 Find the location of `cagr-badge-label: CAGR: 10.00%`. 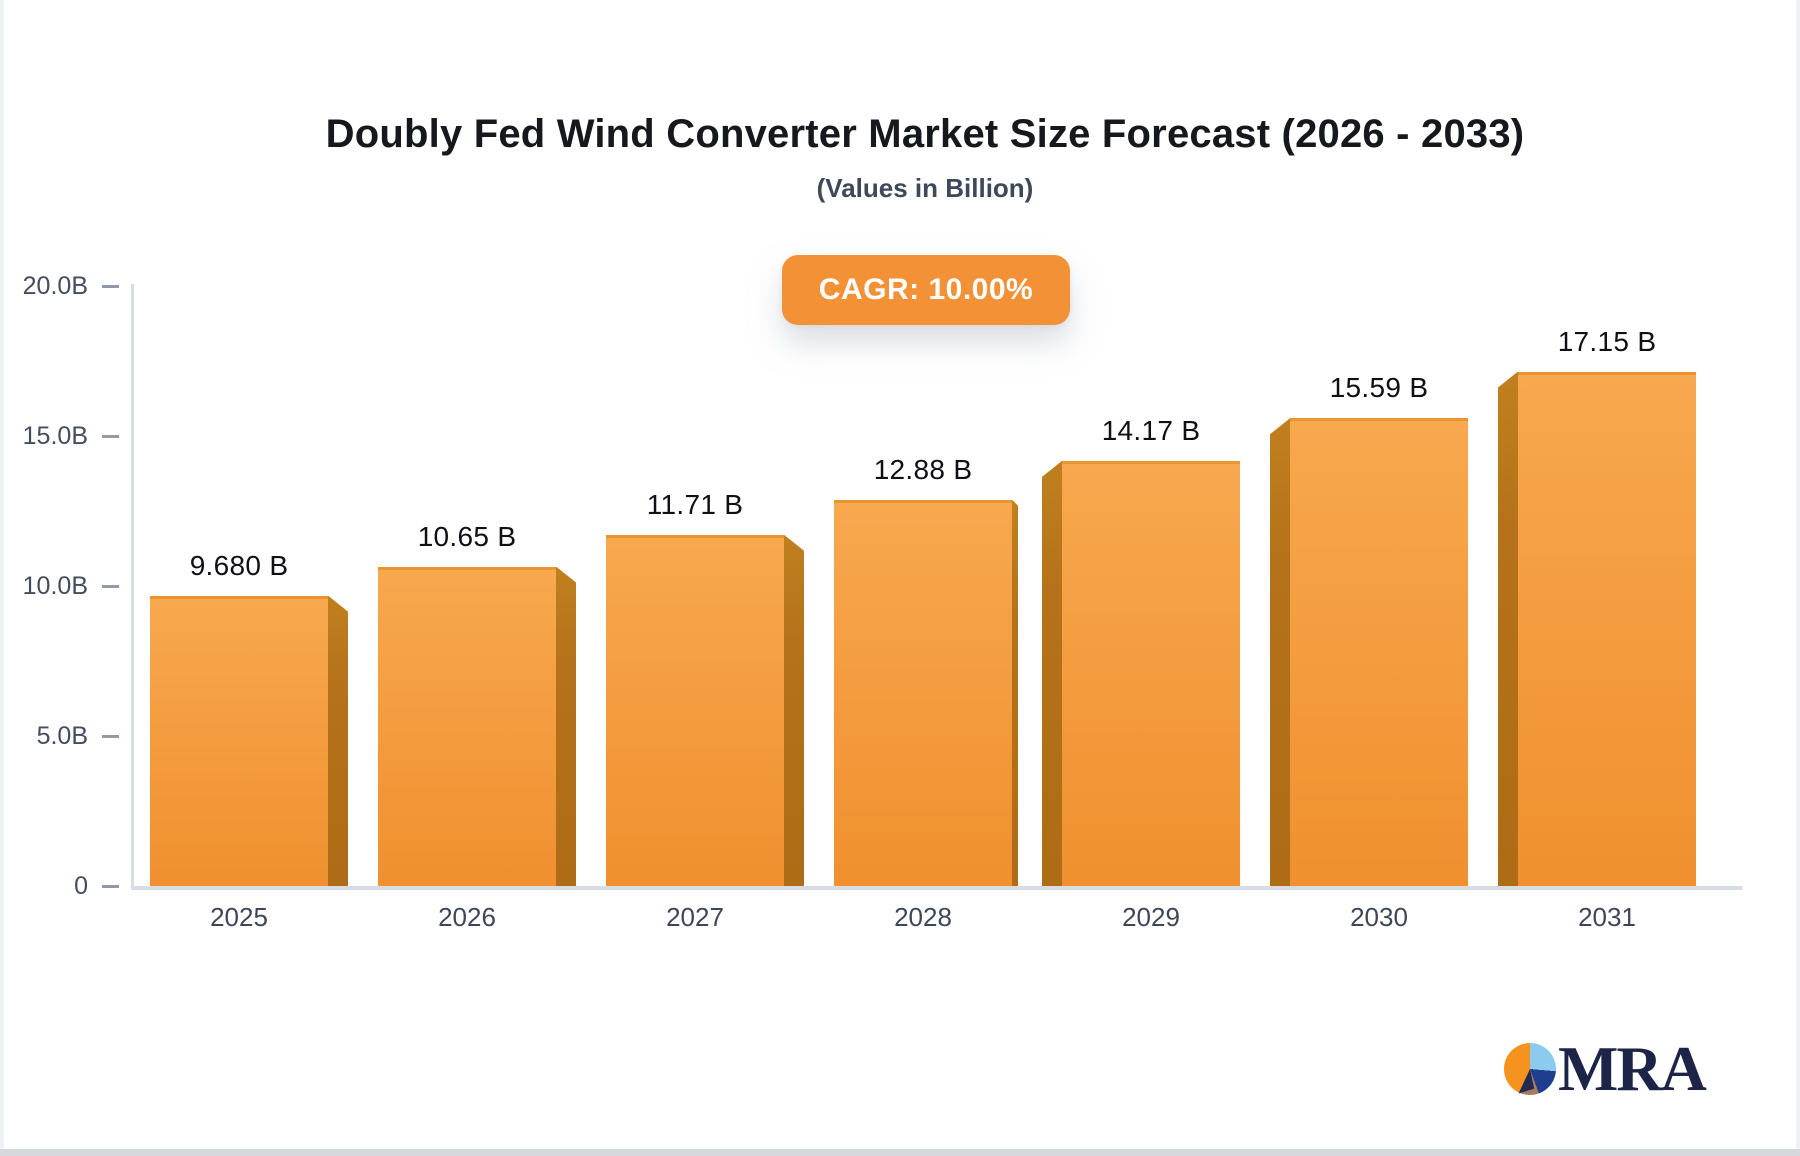

cagr-badge-label: CAGR: 10.00% is located at coordinates (926, 289).